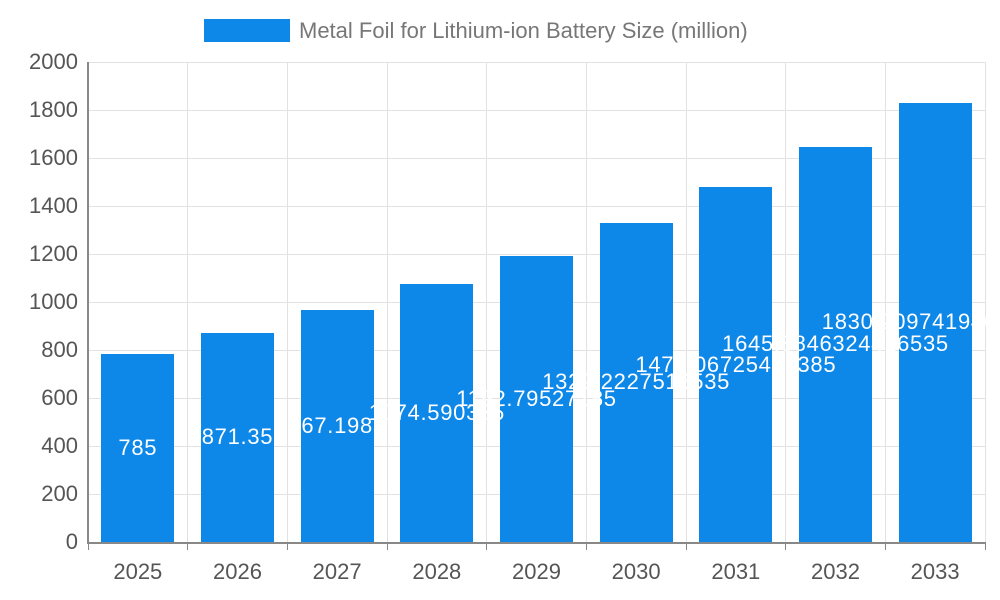  I want to click on bar-2032, so click(835, 344).